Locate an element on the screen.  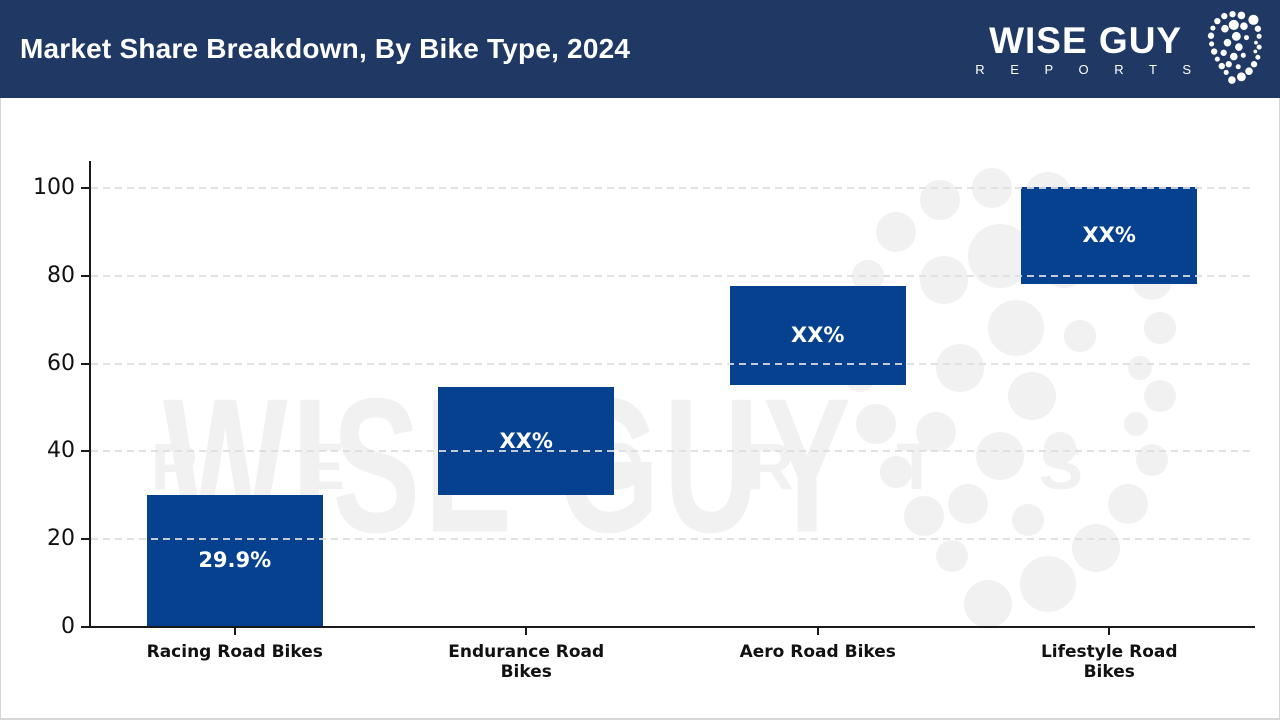
bar-value-label: 29.9% is located at coordinates (235, 560).